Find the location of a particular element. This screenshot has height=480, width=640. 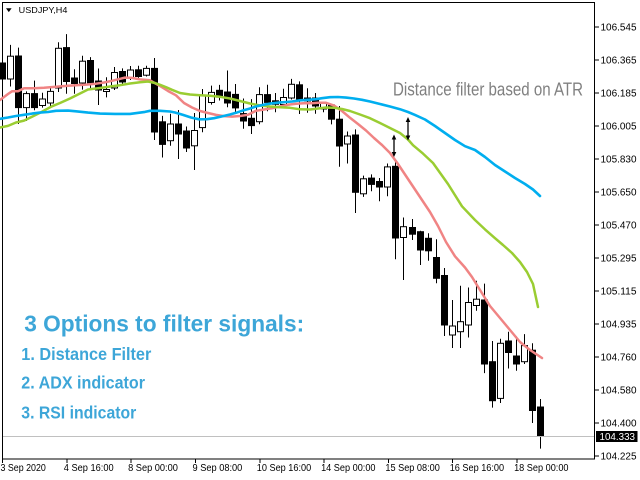

svg-text: 105.115 is located at coordinates (619, 292).